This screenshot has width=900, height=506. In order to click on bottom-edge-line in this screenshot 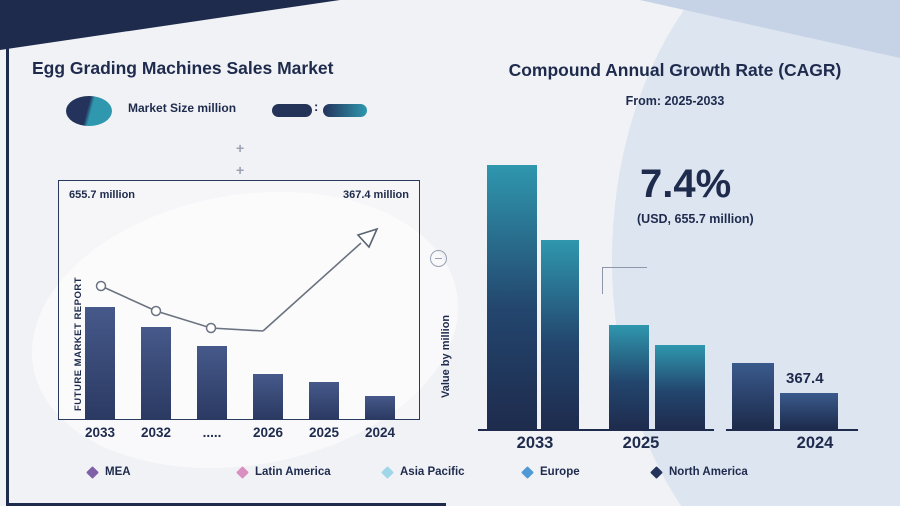, I will do `click(226, 504)`.